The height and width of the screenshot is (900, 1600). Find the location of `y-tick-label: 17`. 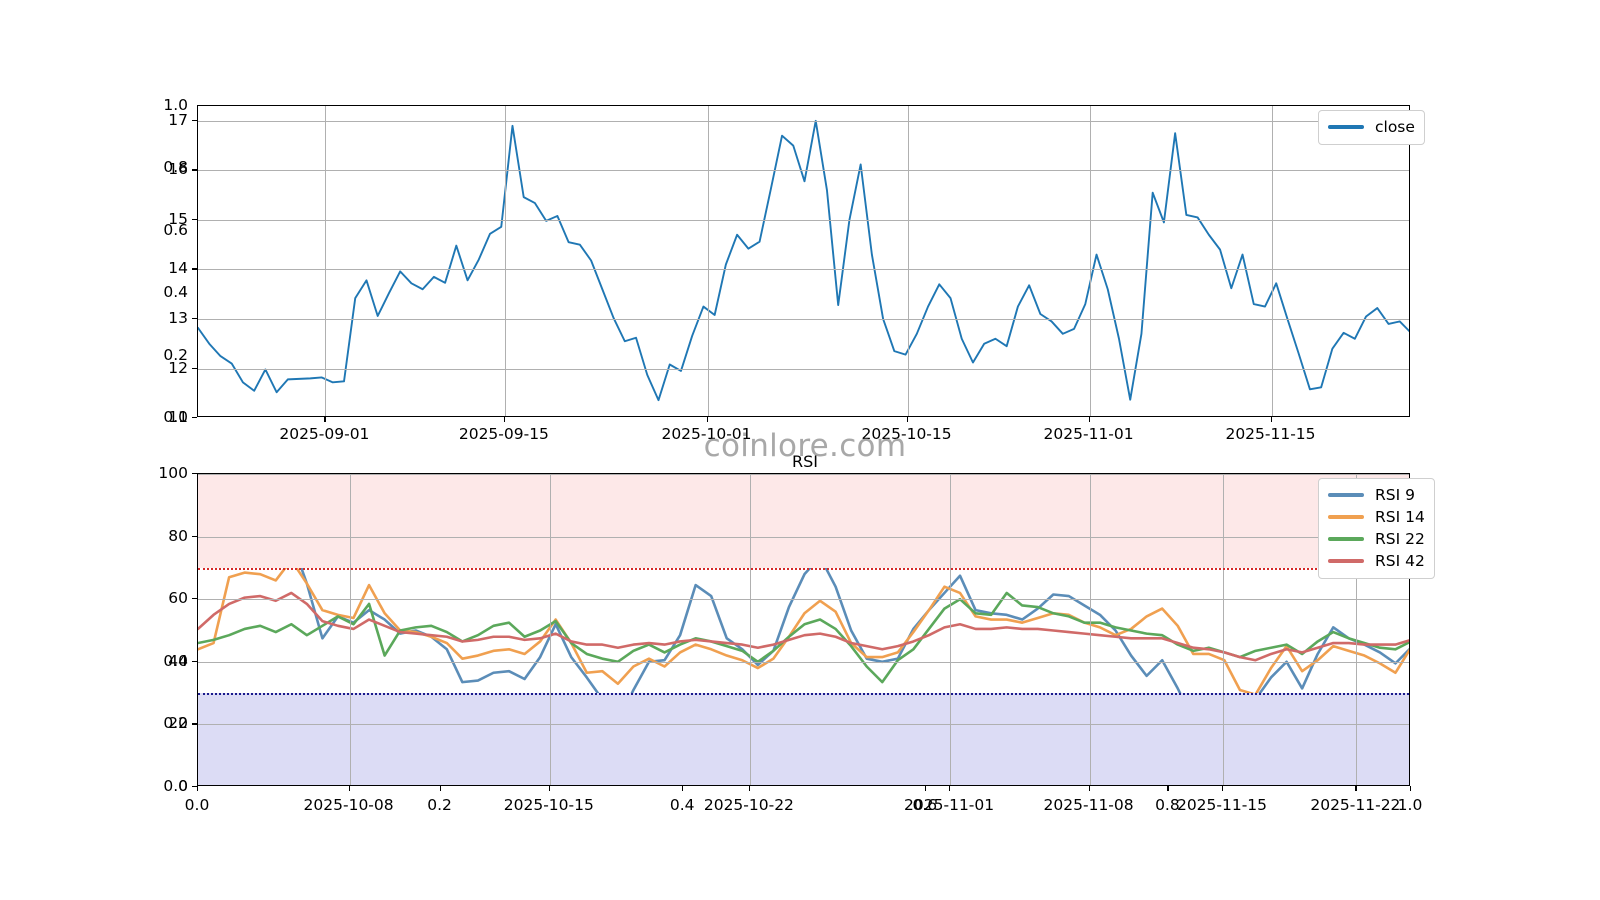

y-tick-label: 17 is located at coordinates (178, 119).